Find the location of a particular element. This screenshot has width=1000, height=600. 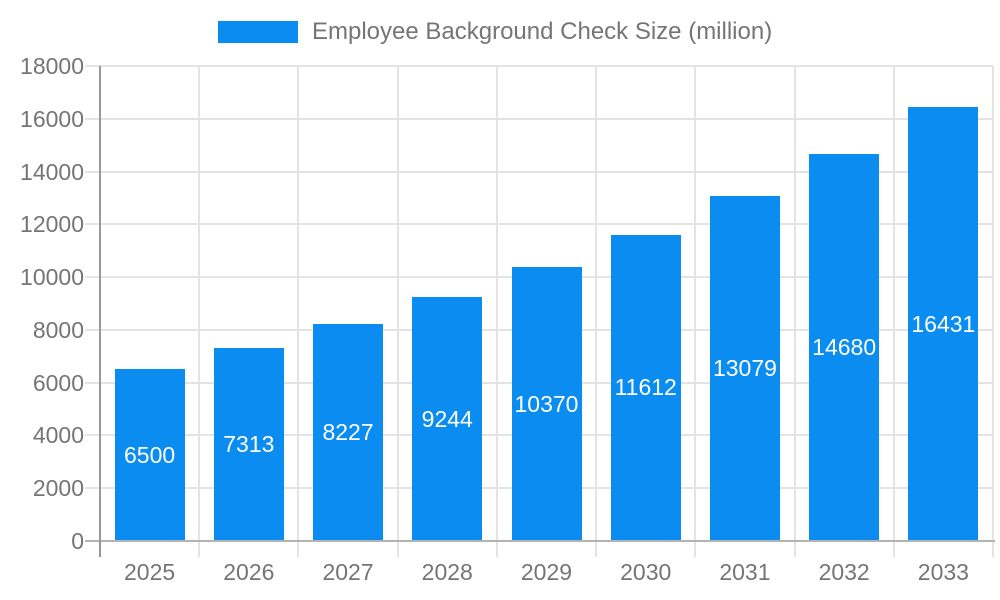

bar-value-label: 8227 is located at coordinates (348, 431).